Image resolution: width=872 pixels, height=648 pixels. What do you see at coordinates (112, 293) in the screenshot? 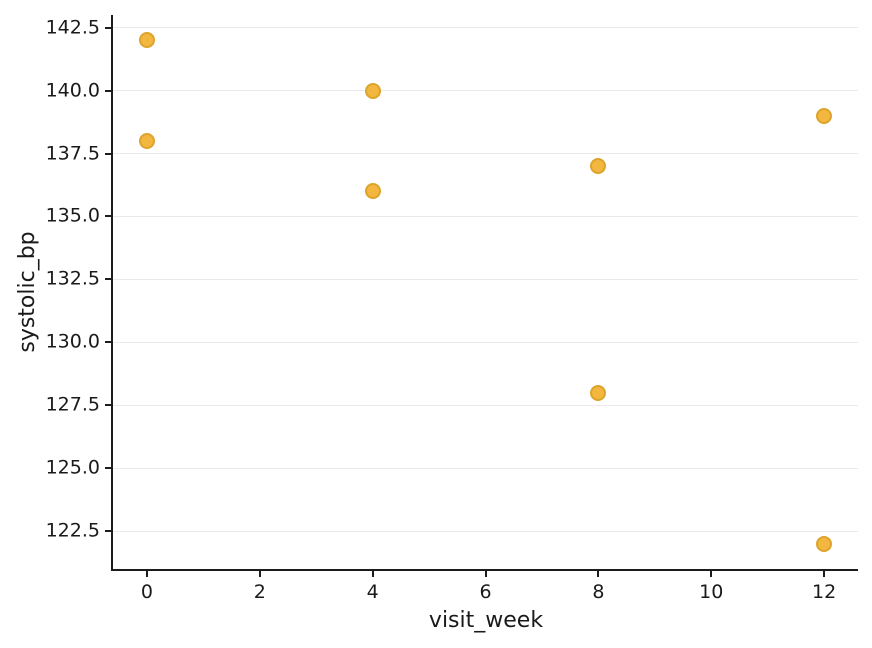
I see `y-axis-spine` at bounding box center [112, 293].